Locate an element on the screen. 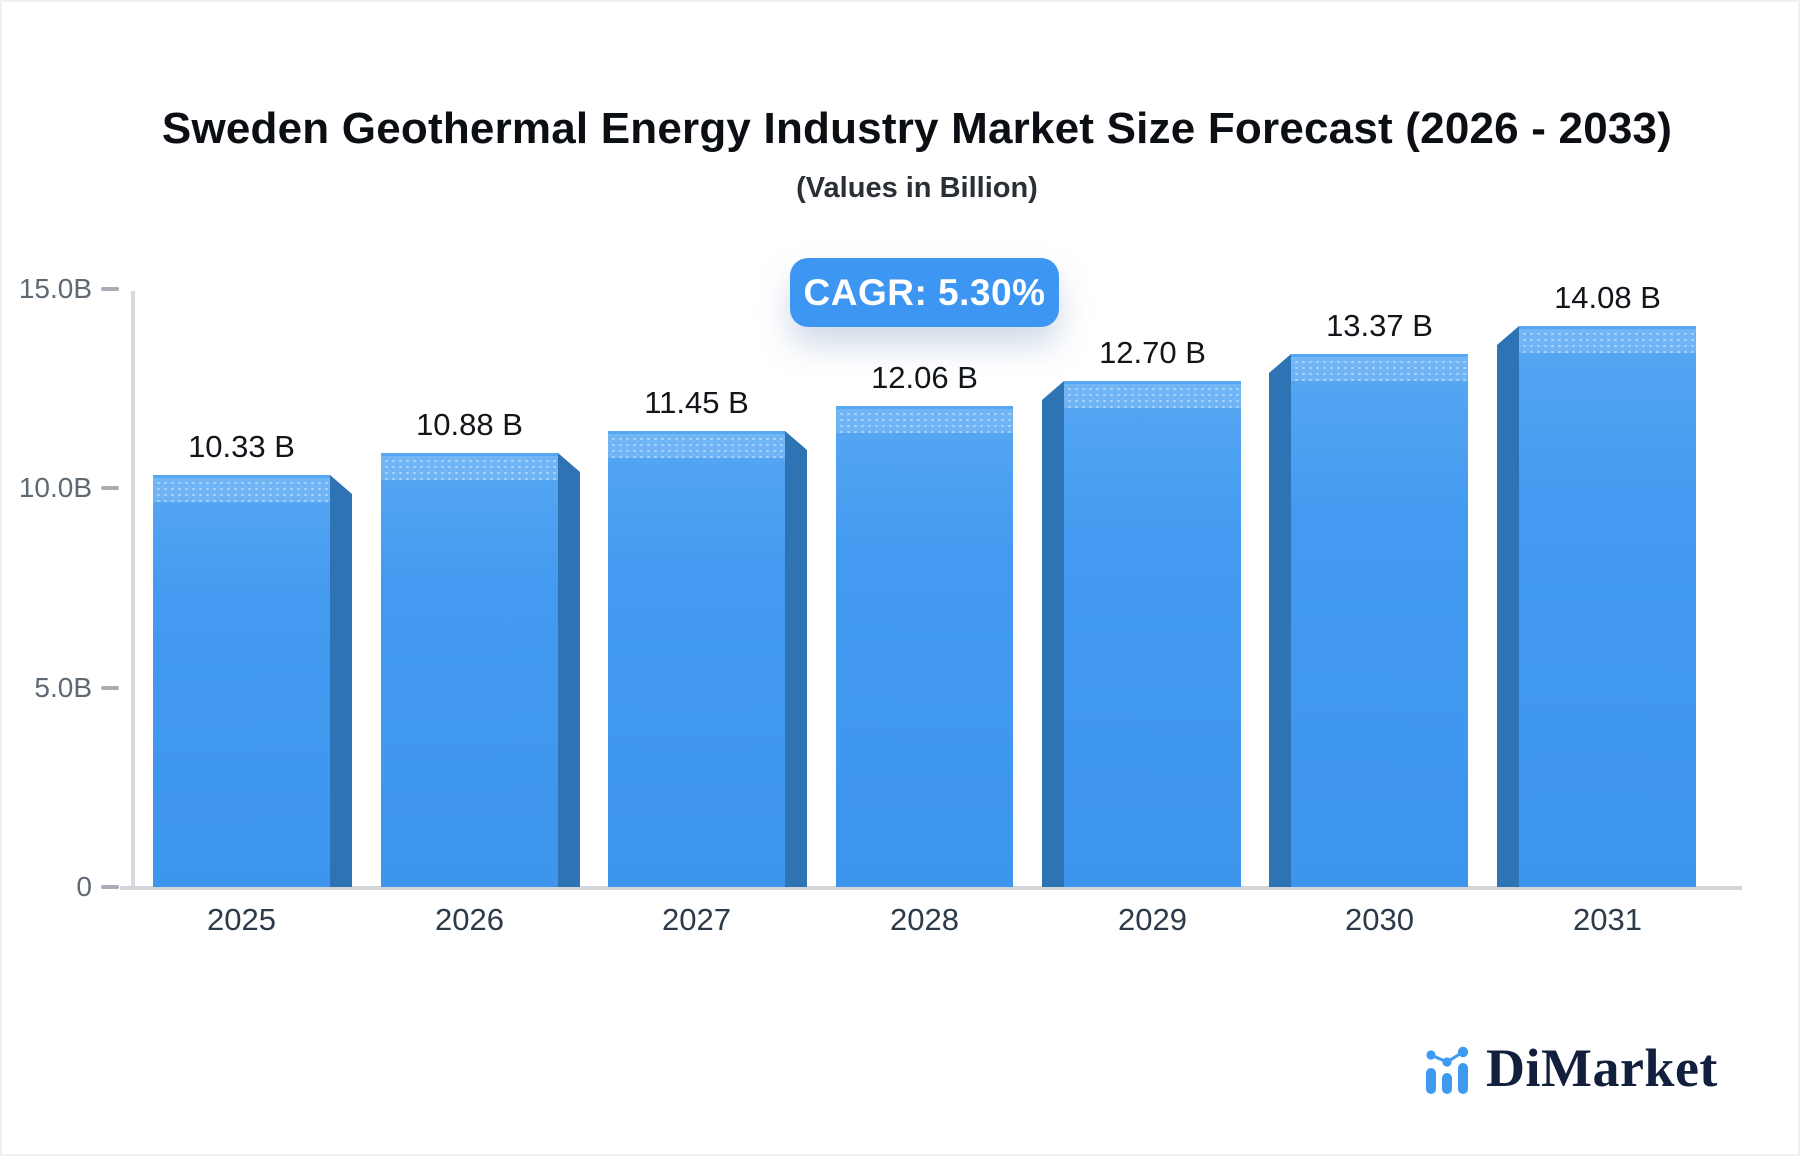 This screenshot has width=1800, height=1156. dimarket-logo-icon is located at coordinates (1447, 1070).